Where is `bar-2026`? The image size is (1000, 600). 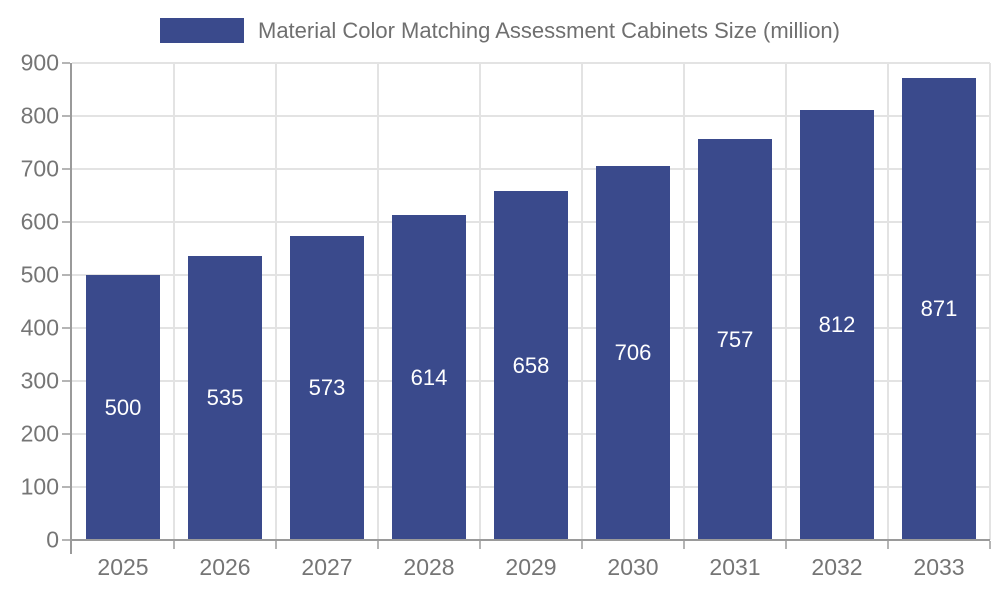 bar-2026 is located at coordinates (225, 398).